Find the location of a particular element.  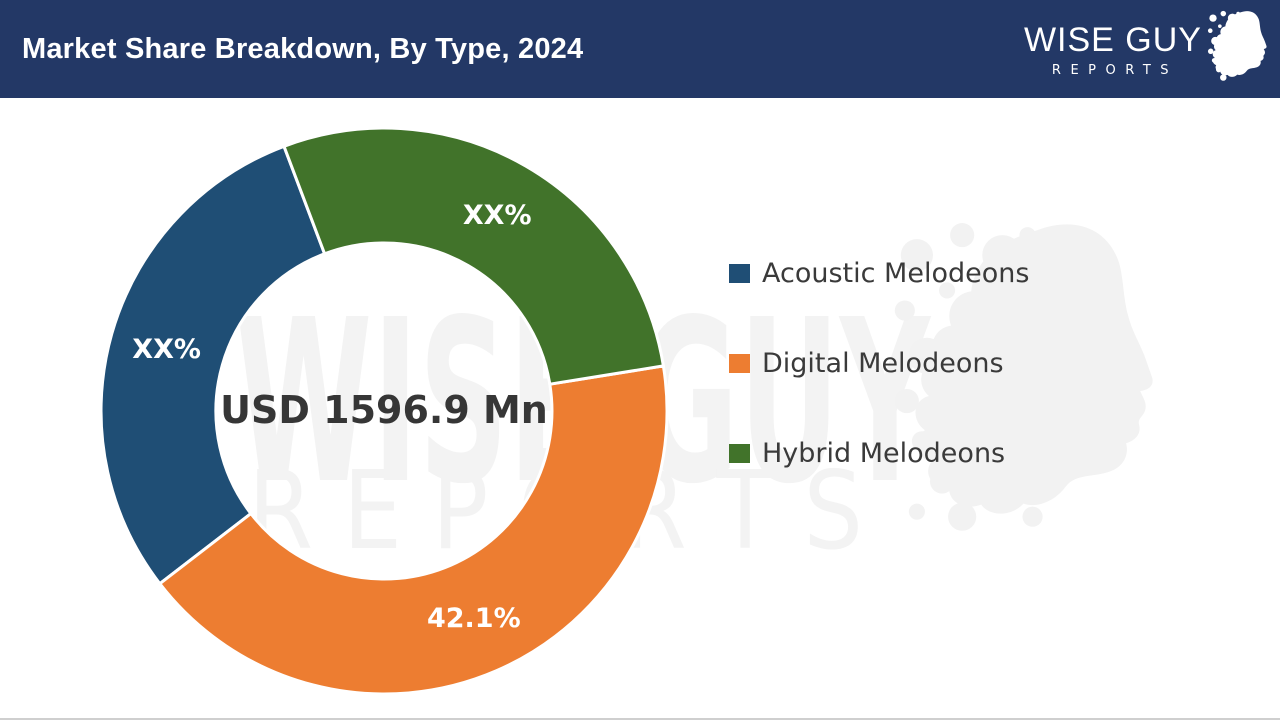

legend-label: Acoustic Melodeons is located at coordinates (896, 273).